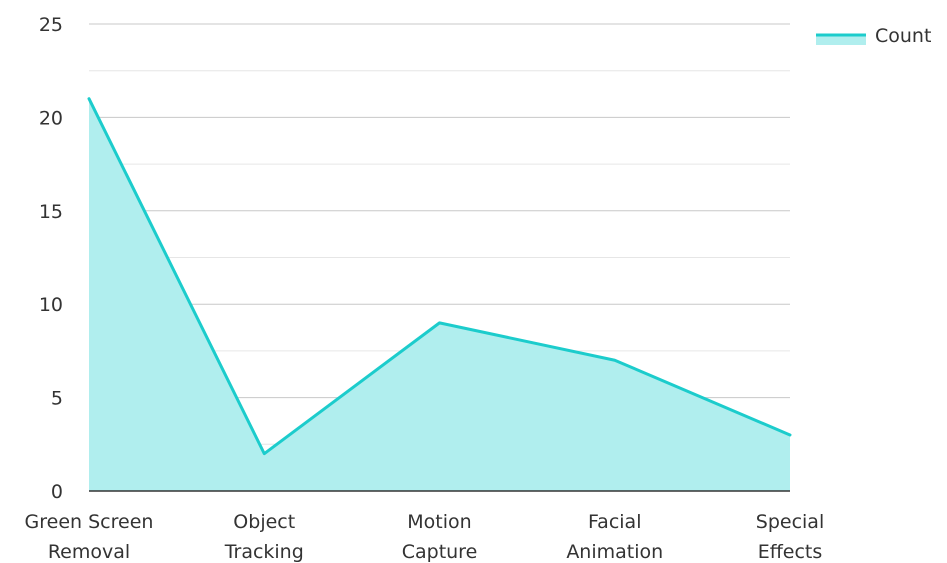 Image resolution: width=947 pixels, height=563 pixels. Describe the element at coordinates (264, 537) in the screenshot. I see `x-tick-label: Object Tracking` at that location.